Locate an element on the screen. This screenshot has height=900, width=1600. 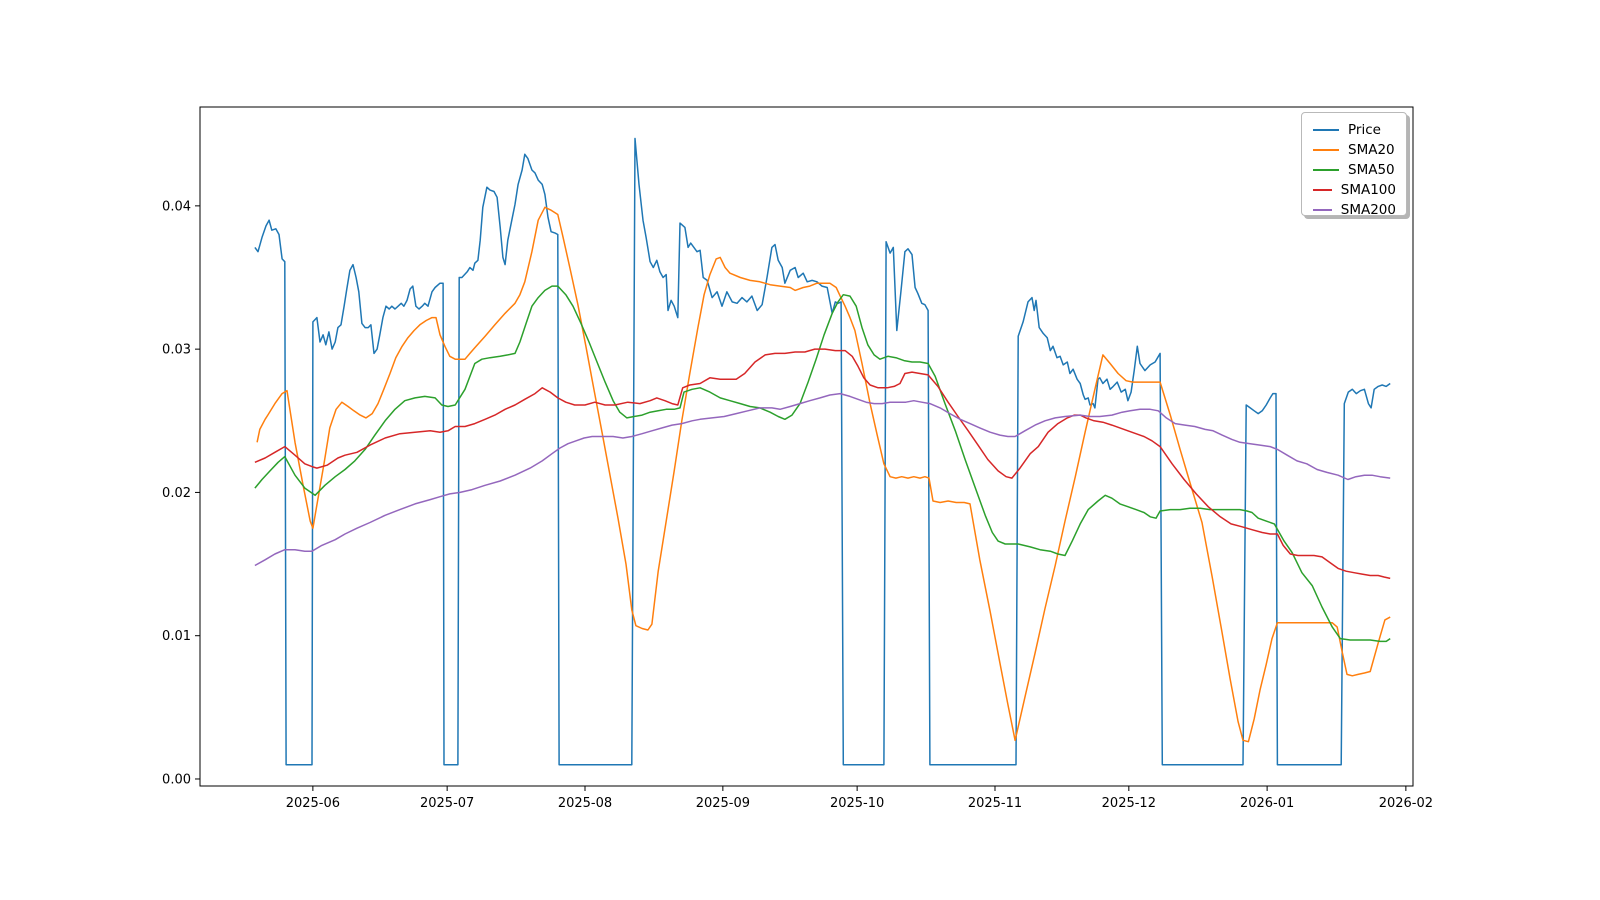
legend-label-sma100: SMA100 is located at coordinates (1368, 190).